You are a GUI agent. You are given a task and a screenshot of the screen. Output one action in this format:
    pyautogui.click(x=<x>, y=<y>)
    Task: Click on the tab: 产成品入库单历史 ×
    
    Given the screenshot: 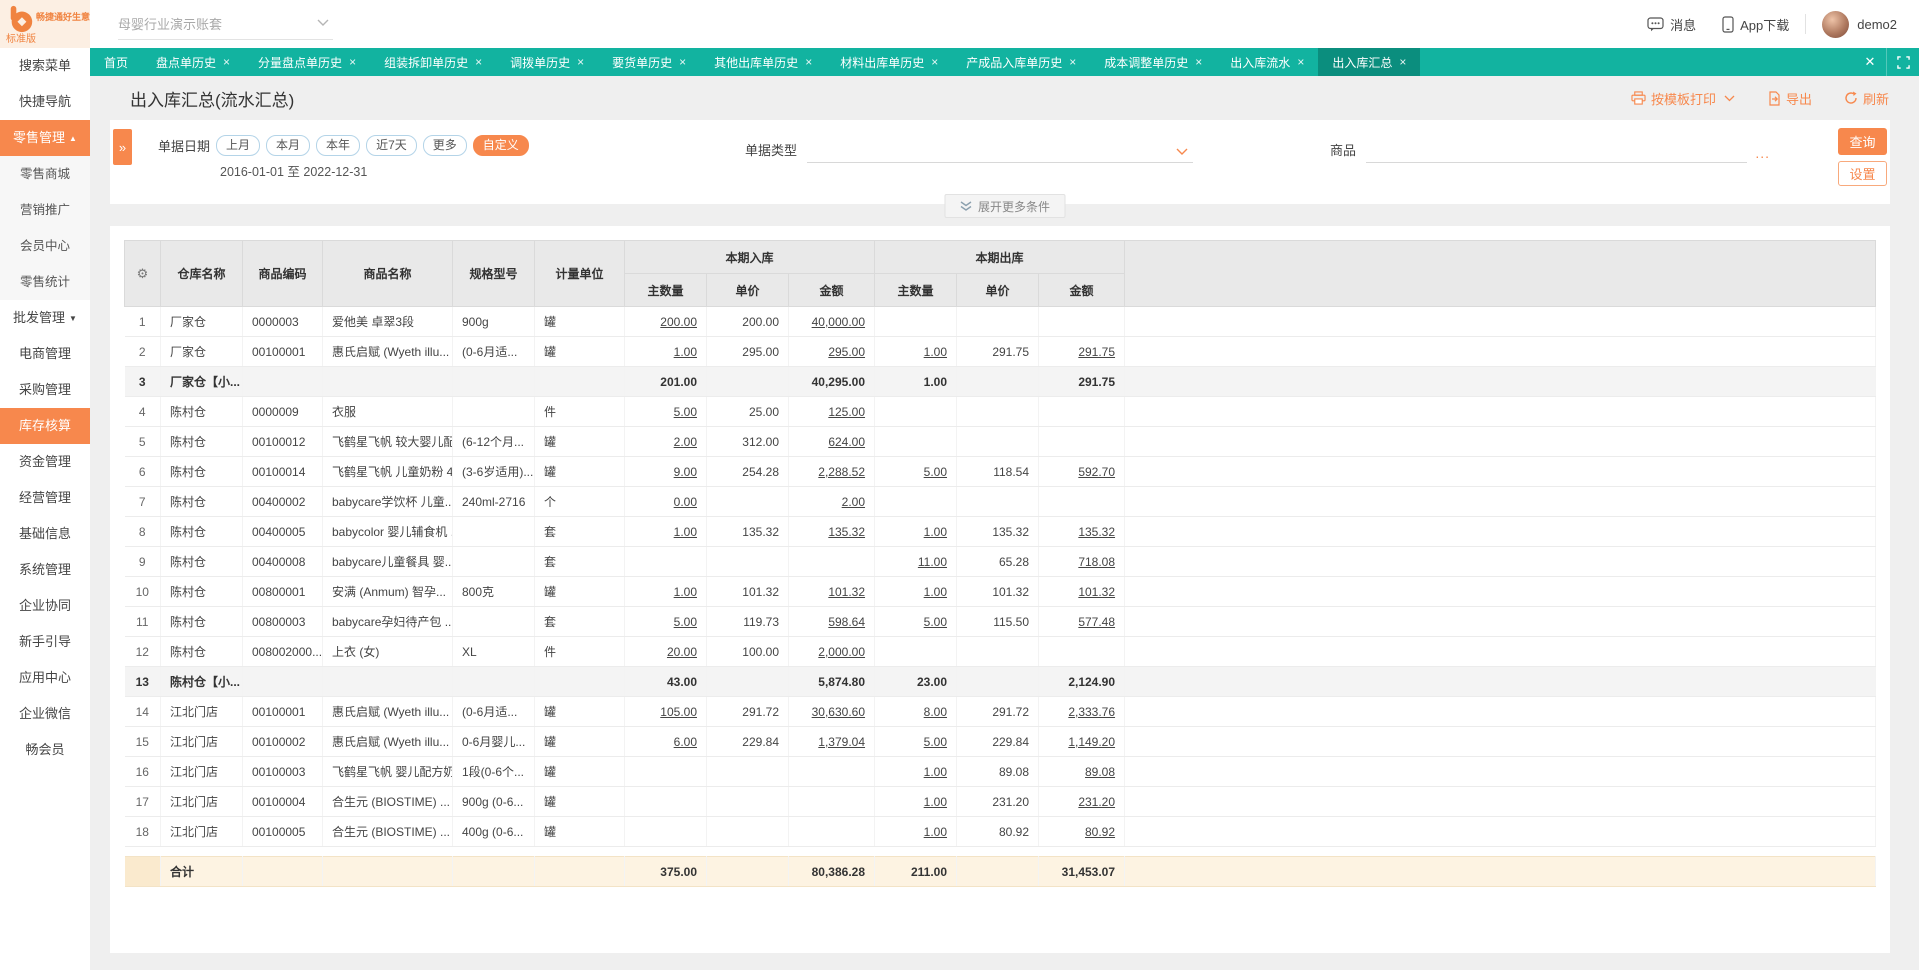 What is the action you would take?
    pyautogui.click(x=1021, y=62)
    